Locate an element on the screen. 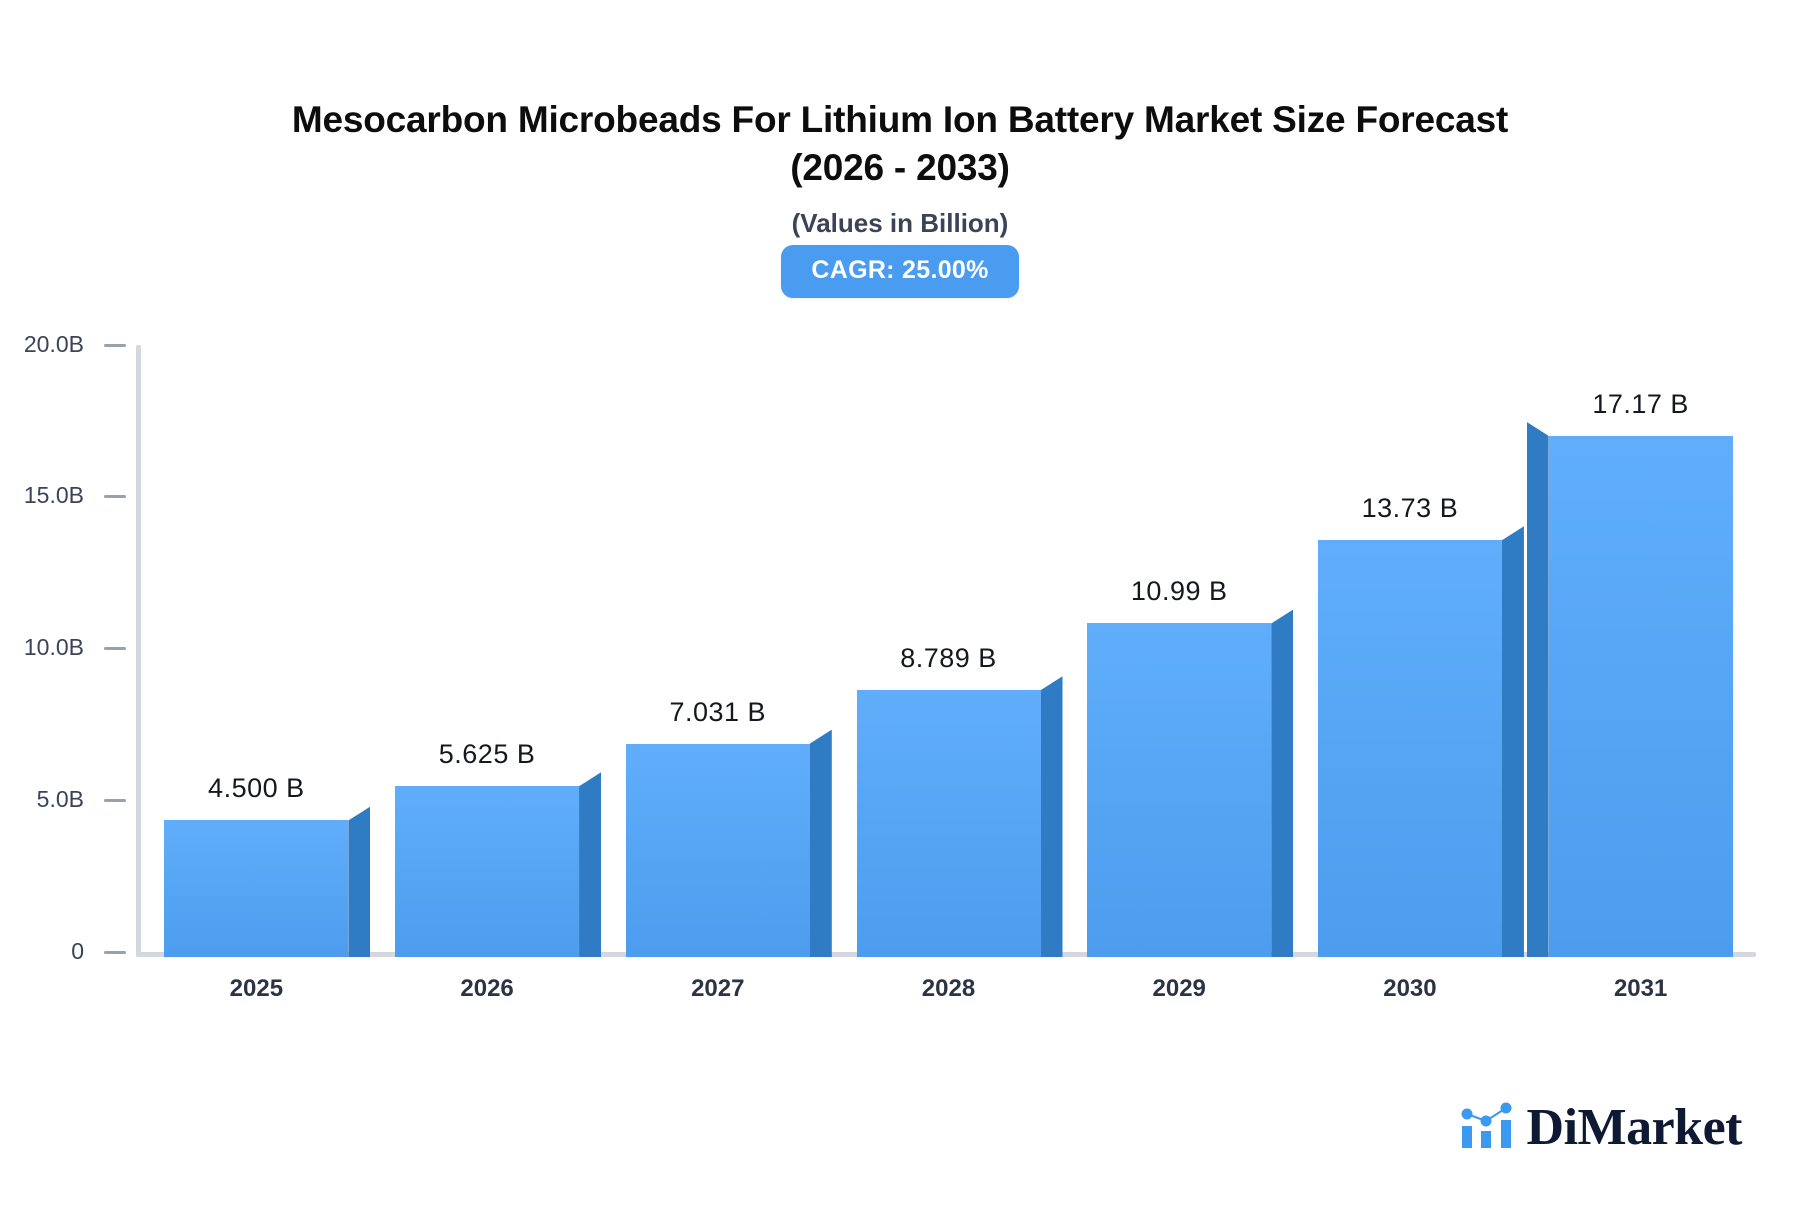 This screenshot has width=1800, height=1212. bar-value-label: 13.73 B is located at coordinates (1410, 508).